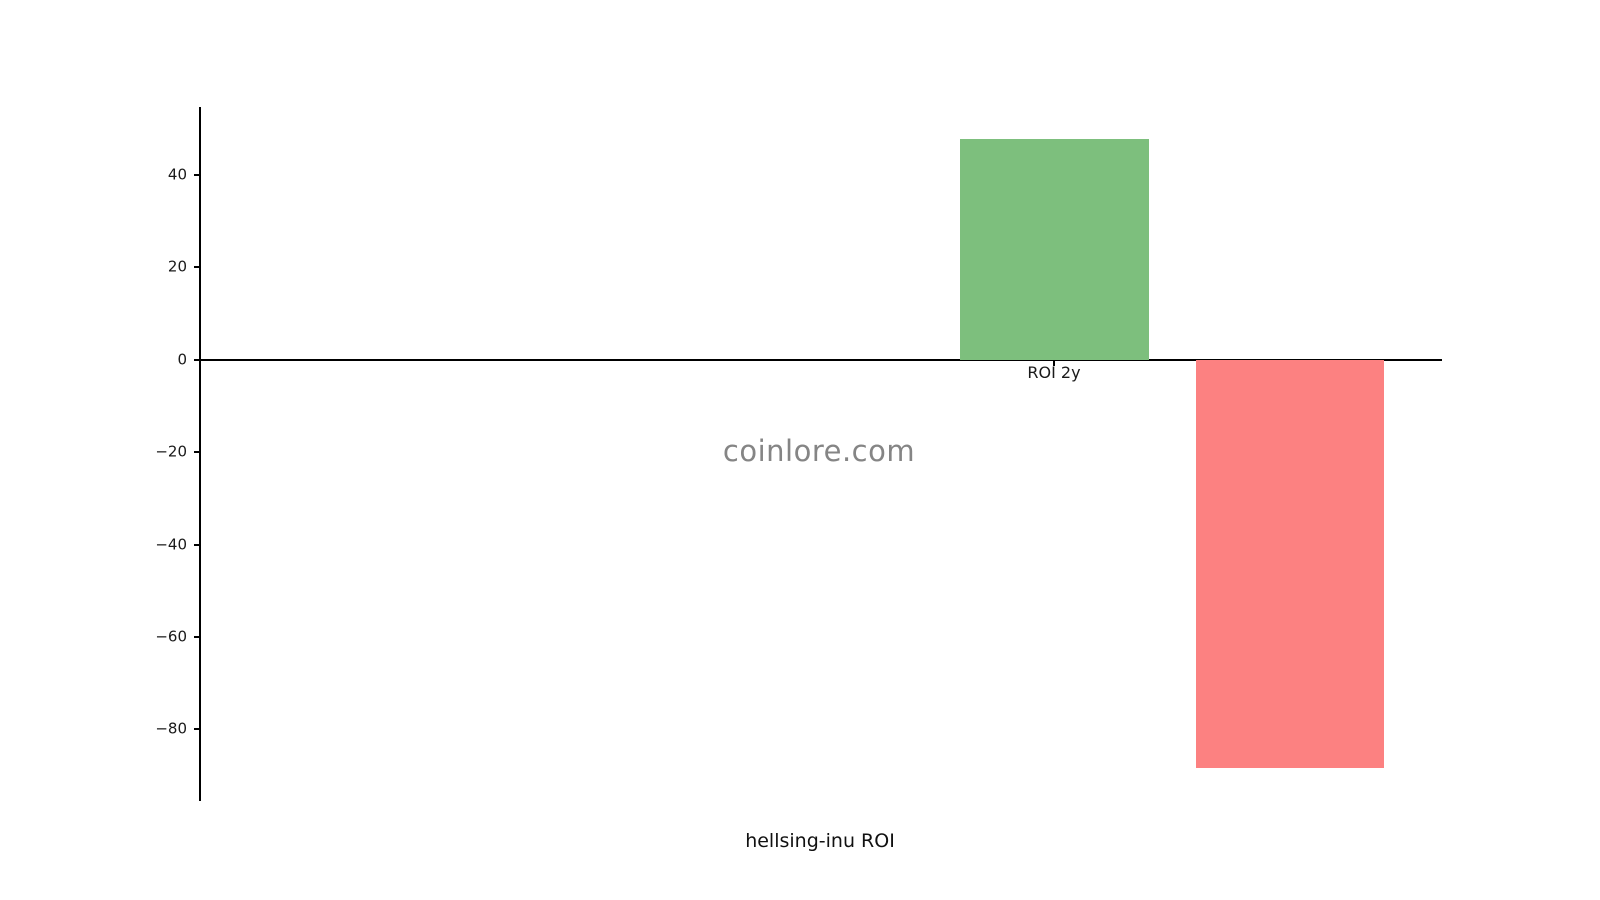  What do you see at coordinates (820, 841) in the screenshot?
I see `chart-footer-label: hellsing-inu ROI` at bounding box center [820, 841].